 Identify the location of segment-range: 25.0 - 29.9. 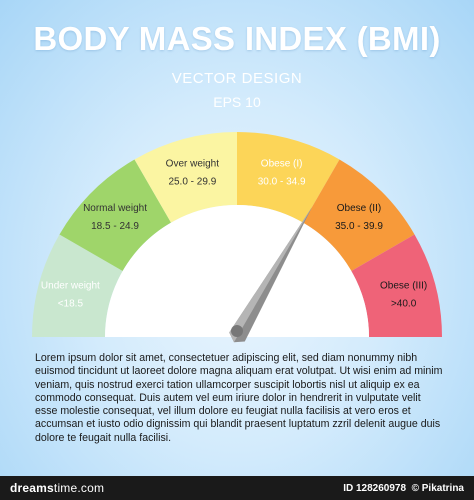
(192, 181).